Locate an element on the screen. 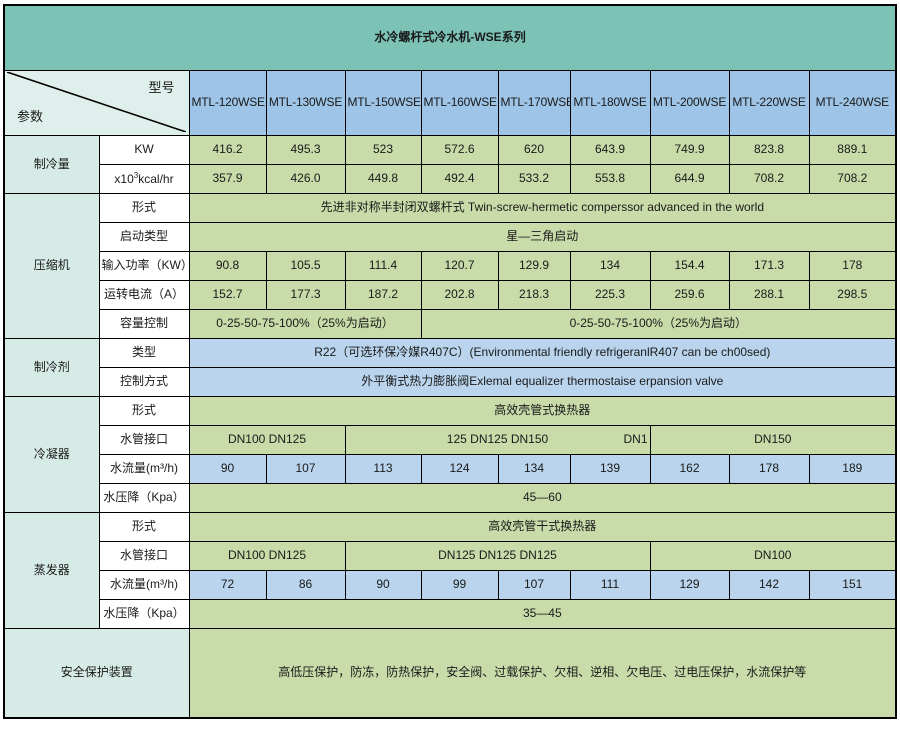  running-current-8: 288.1 is located at coordinates (769, 295).